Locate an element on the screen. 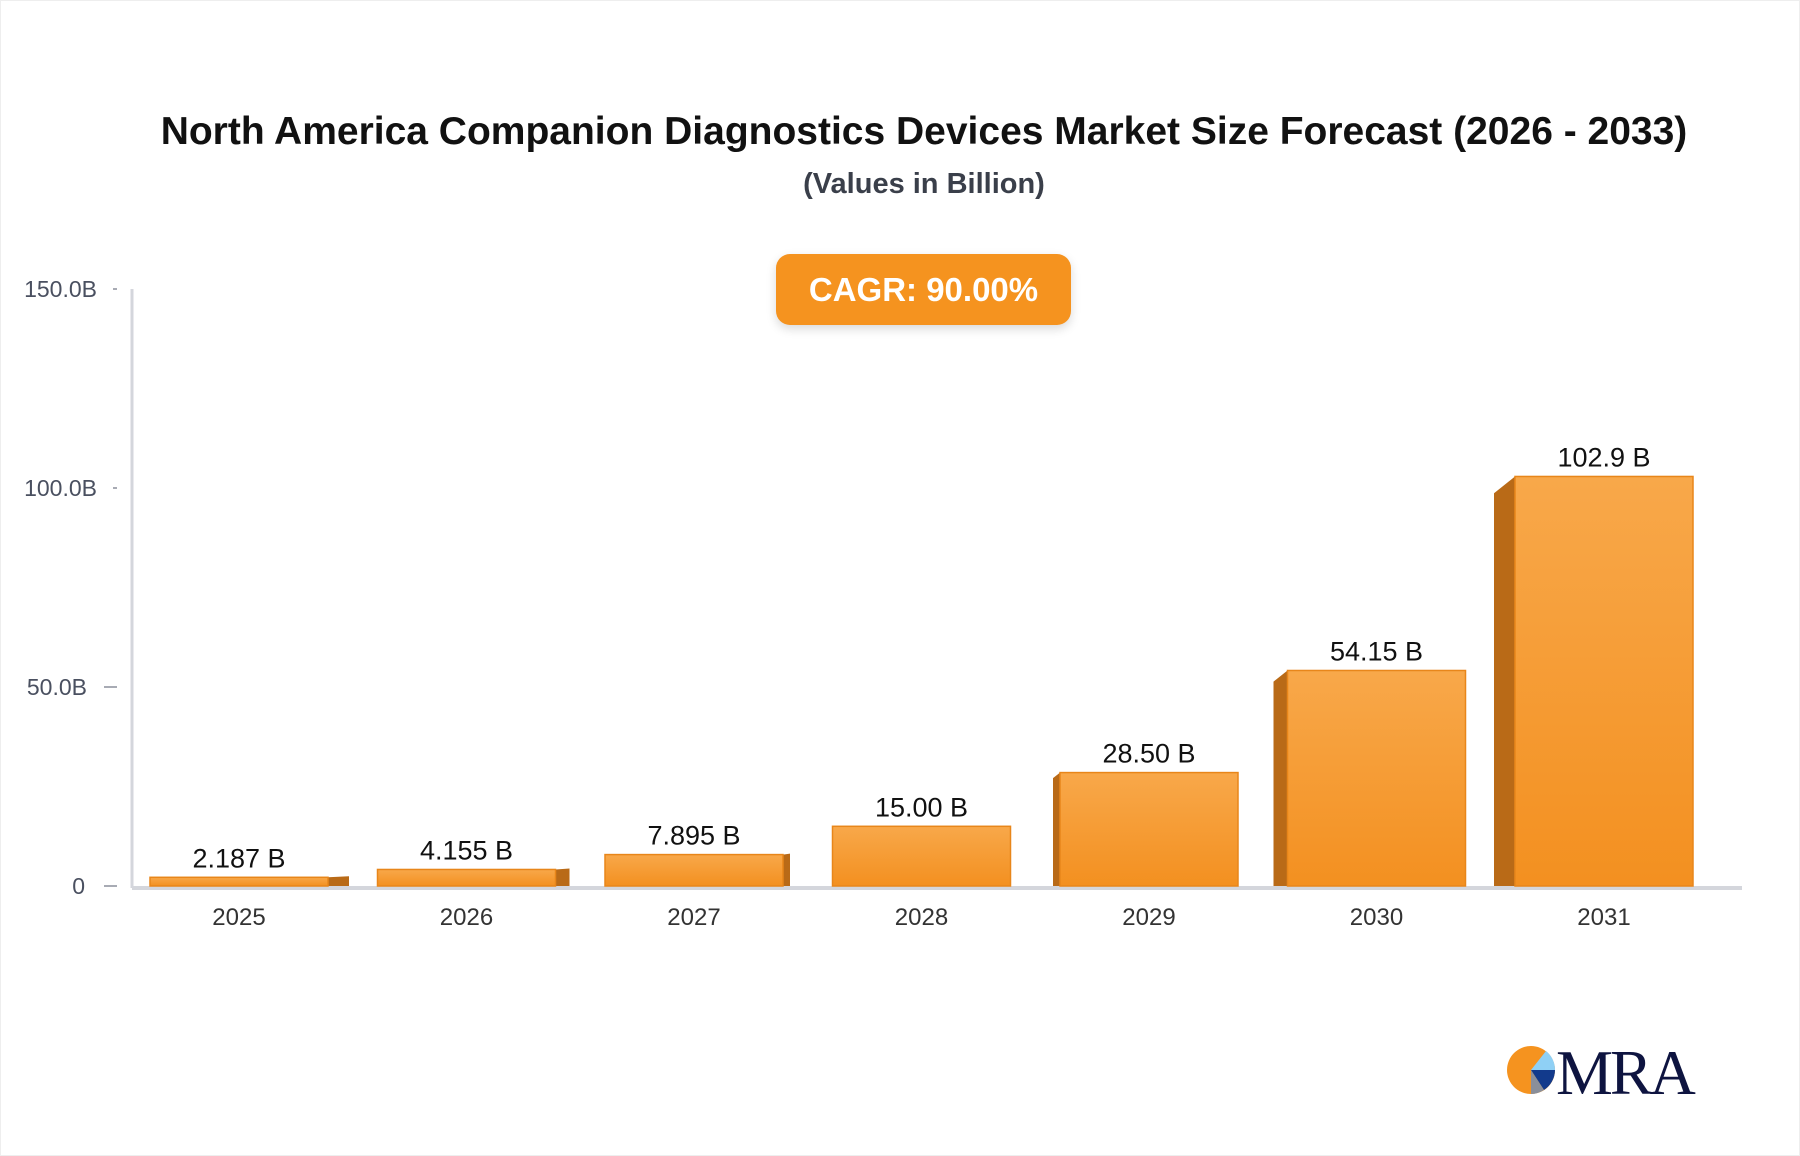 The image size is (1800, 1156). mra-logo: MRA is located at coordinates (1601, 1072).